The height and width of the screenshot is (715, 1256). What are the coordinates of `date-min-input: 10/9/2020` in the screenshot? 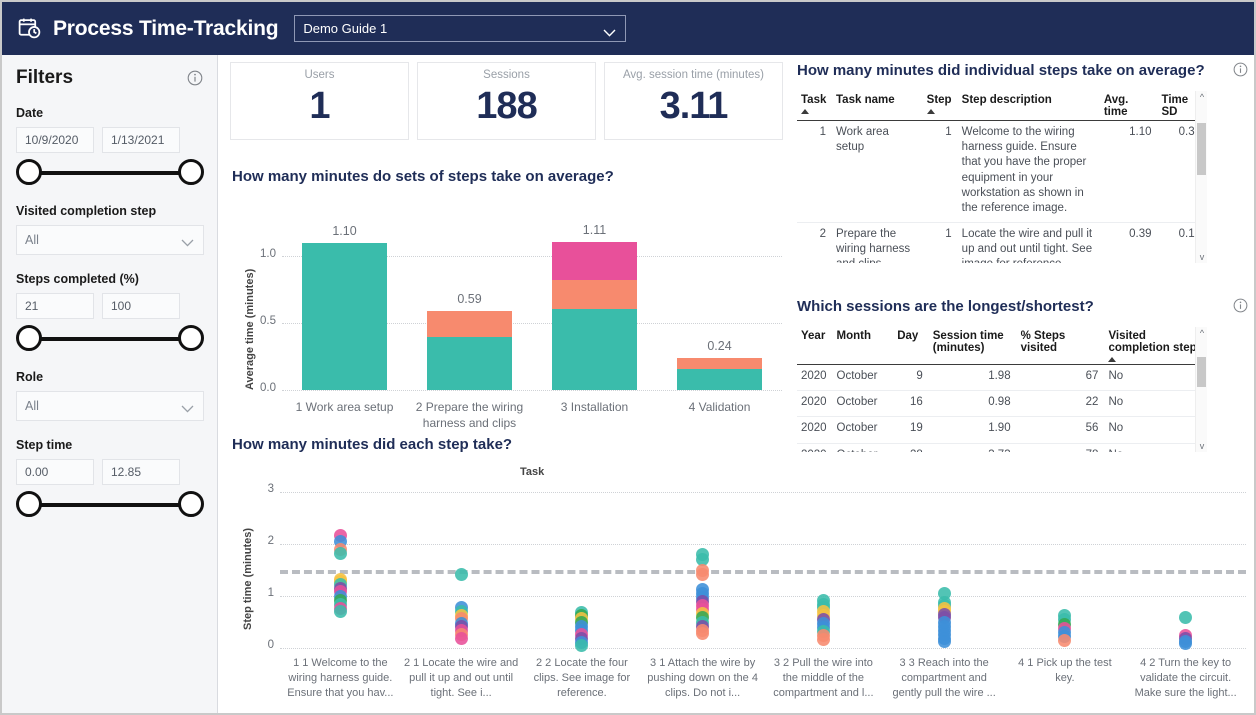 It's located at (55, 140).